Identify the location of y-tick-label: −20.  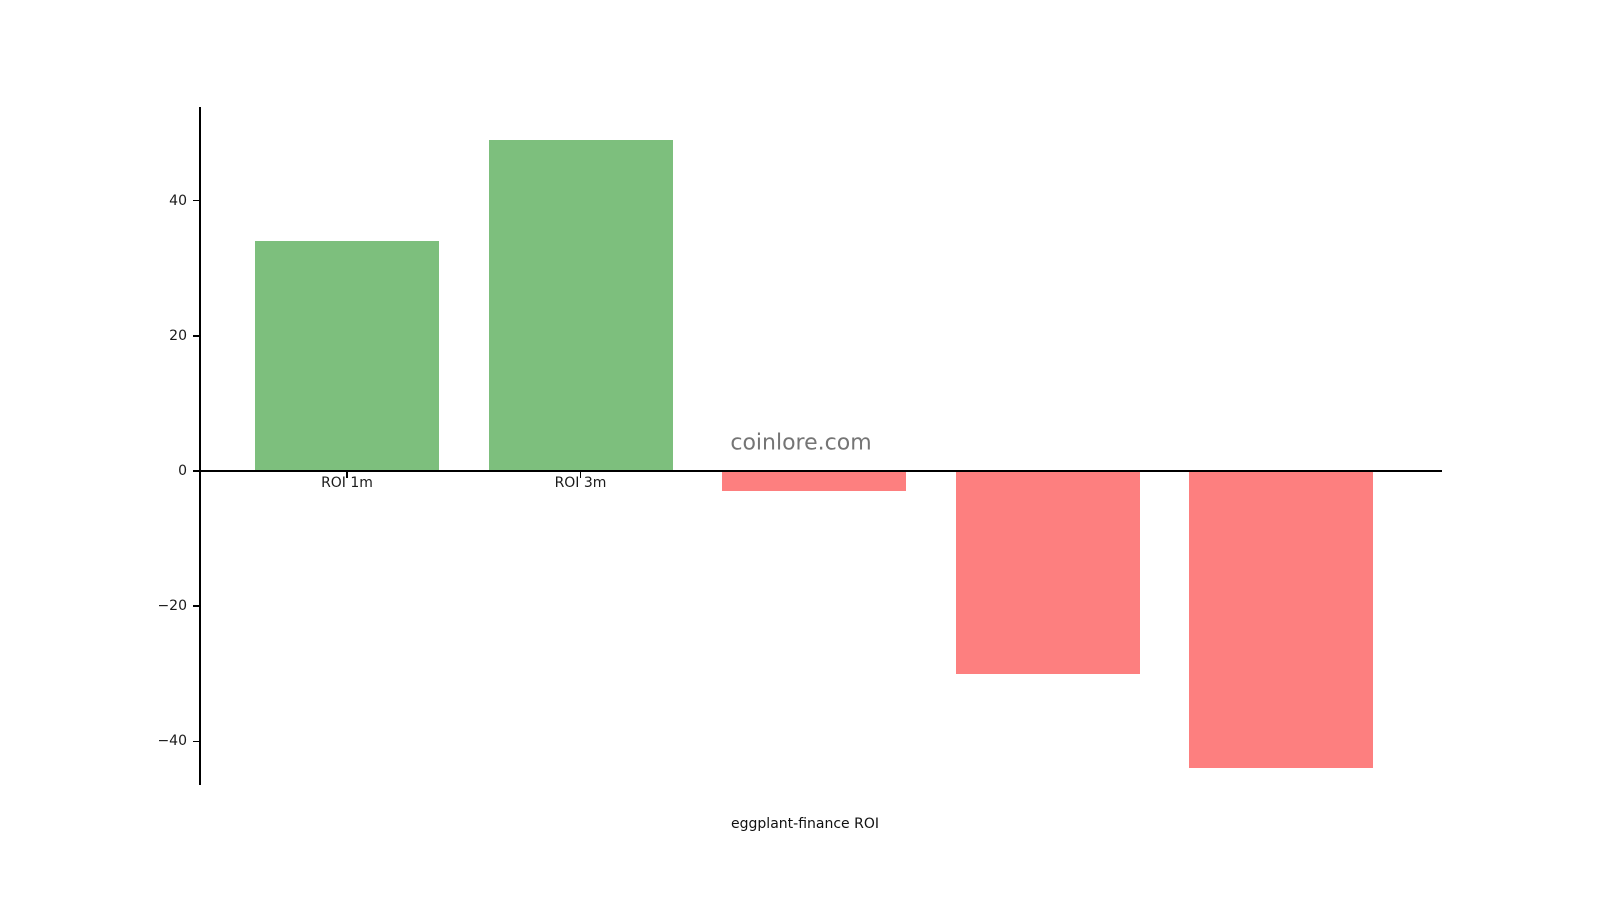
(172, 606).